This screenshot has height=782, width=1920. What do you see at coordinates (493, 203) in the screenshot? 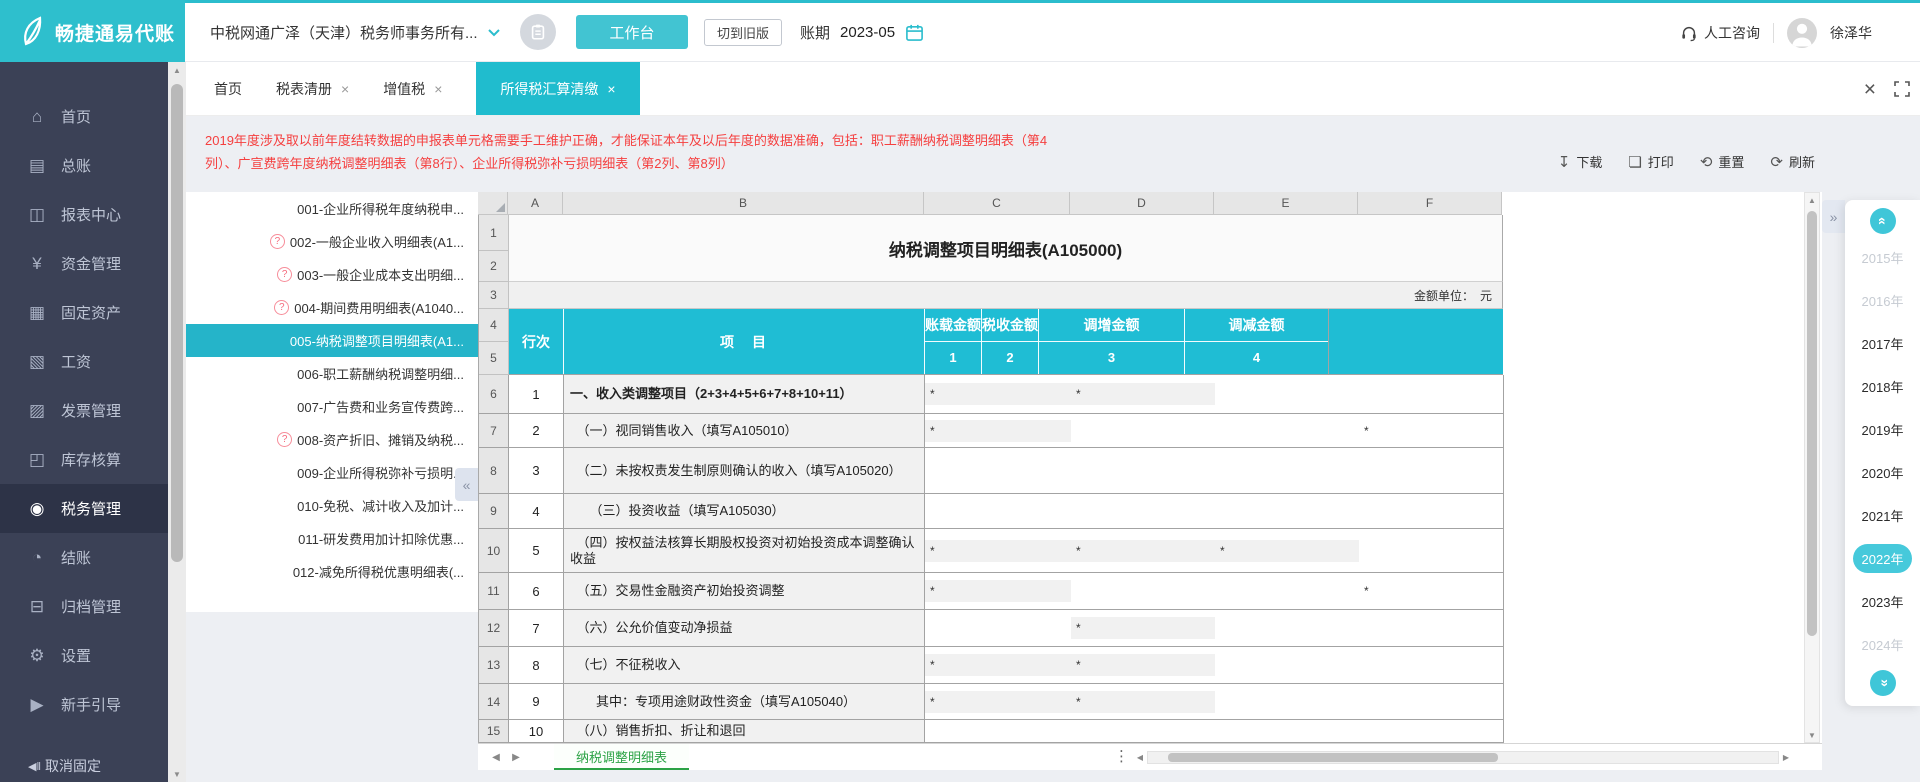
I see `select-all-corner-cell` at bounding box center [493, 203].